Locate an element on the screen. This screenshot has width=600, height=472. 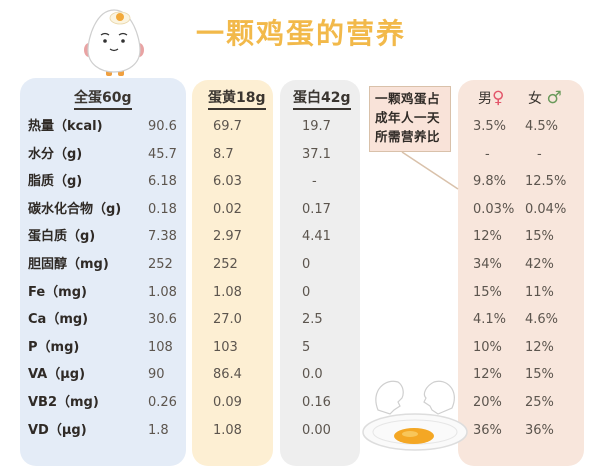
male-percent: 15% is located at coordinates (487, 292).